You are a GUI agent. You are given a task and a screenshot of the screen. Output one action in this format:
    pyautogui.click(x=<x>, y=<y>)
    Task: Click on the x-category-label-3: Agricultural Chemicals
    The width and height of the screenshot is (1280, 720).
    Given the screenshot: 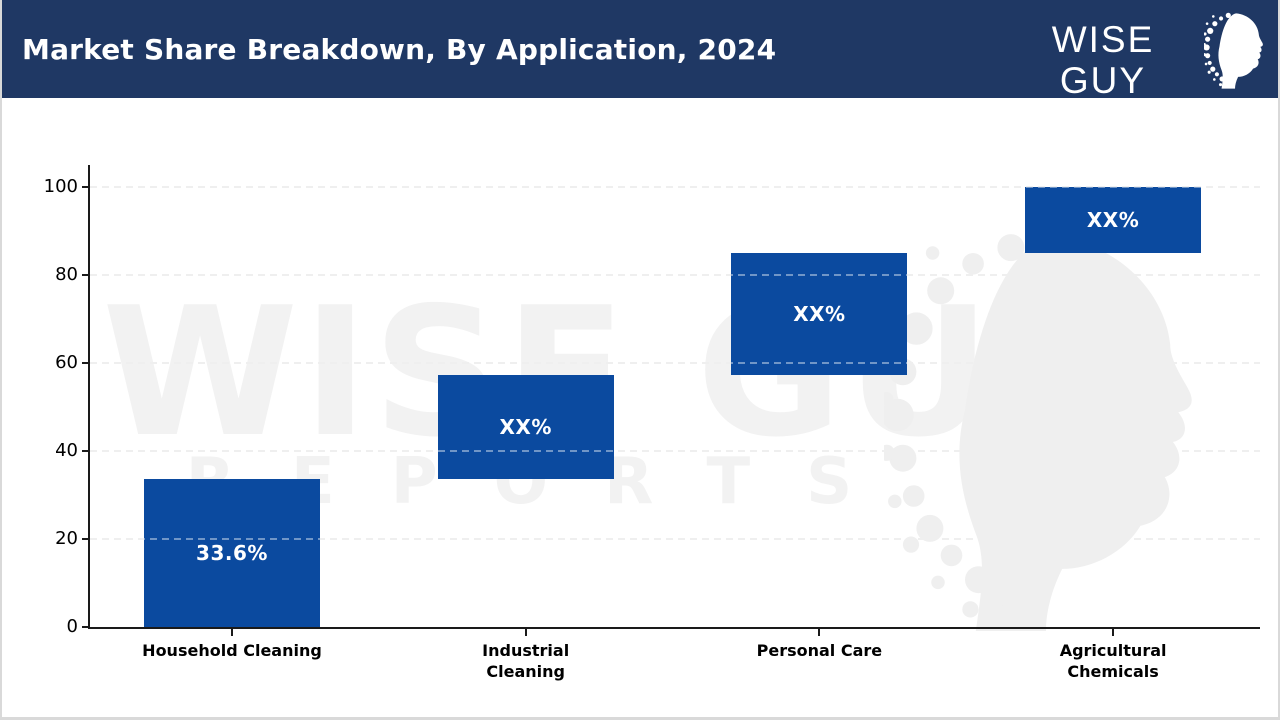 What is the action you would take?
    pyautogui.click(x=1113, y=661)
    